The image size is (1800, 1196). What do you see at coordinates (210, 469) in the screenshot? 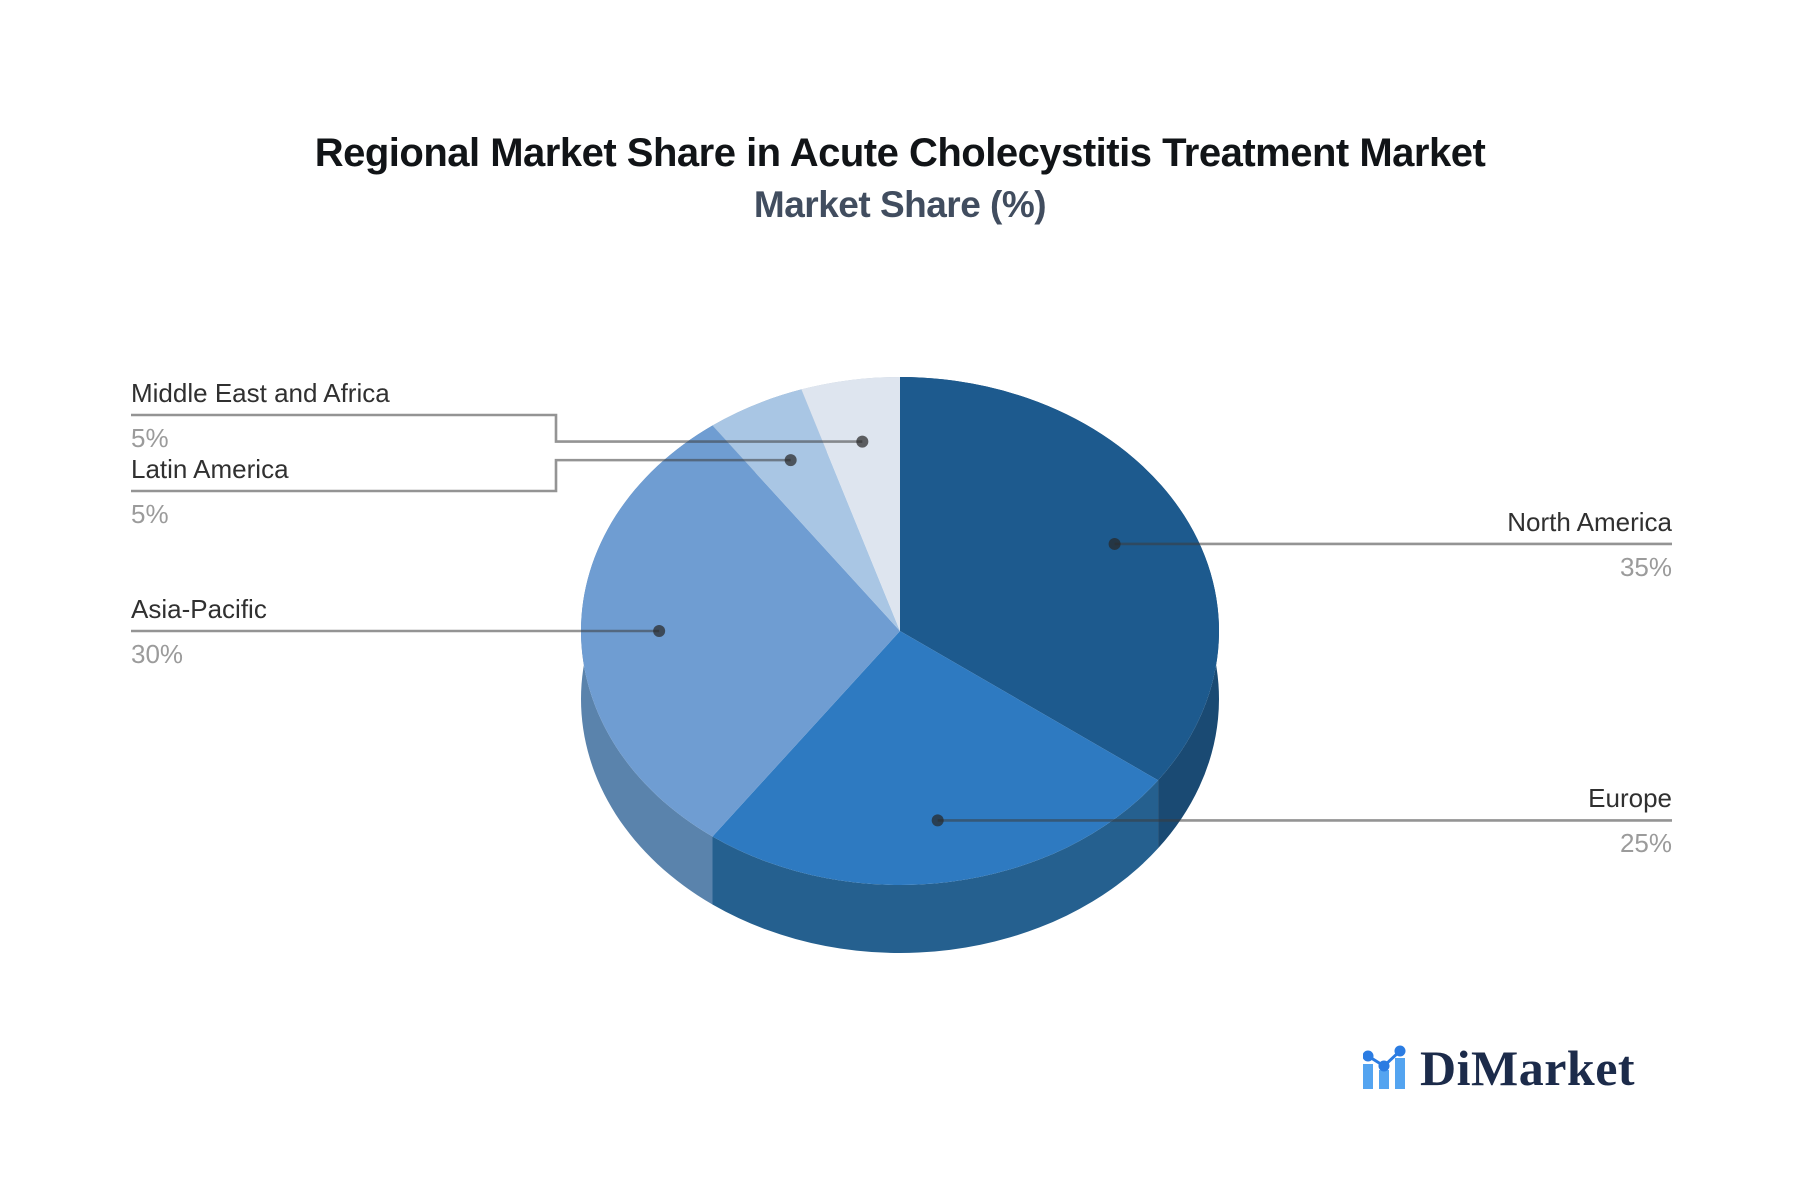
I see `callout-label-latin-america: Latin America` at bounding box center [210, 469].